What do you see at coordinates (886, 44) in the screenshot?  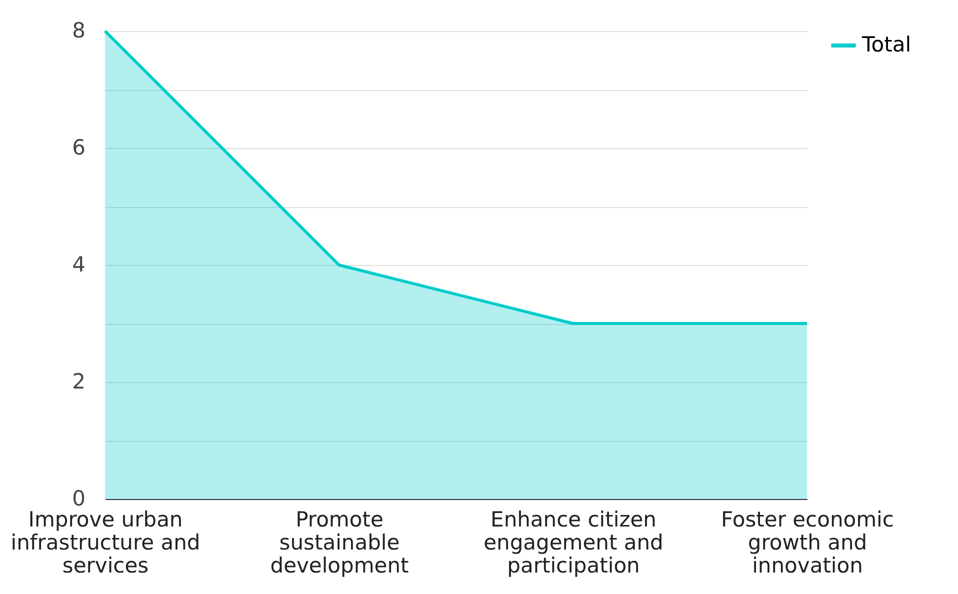 I see `legend-label: Total` at bounding box center [886, 44].